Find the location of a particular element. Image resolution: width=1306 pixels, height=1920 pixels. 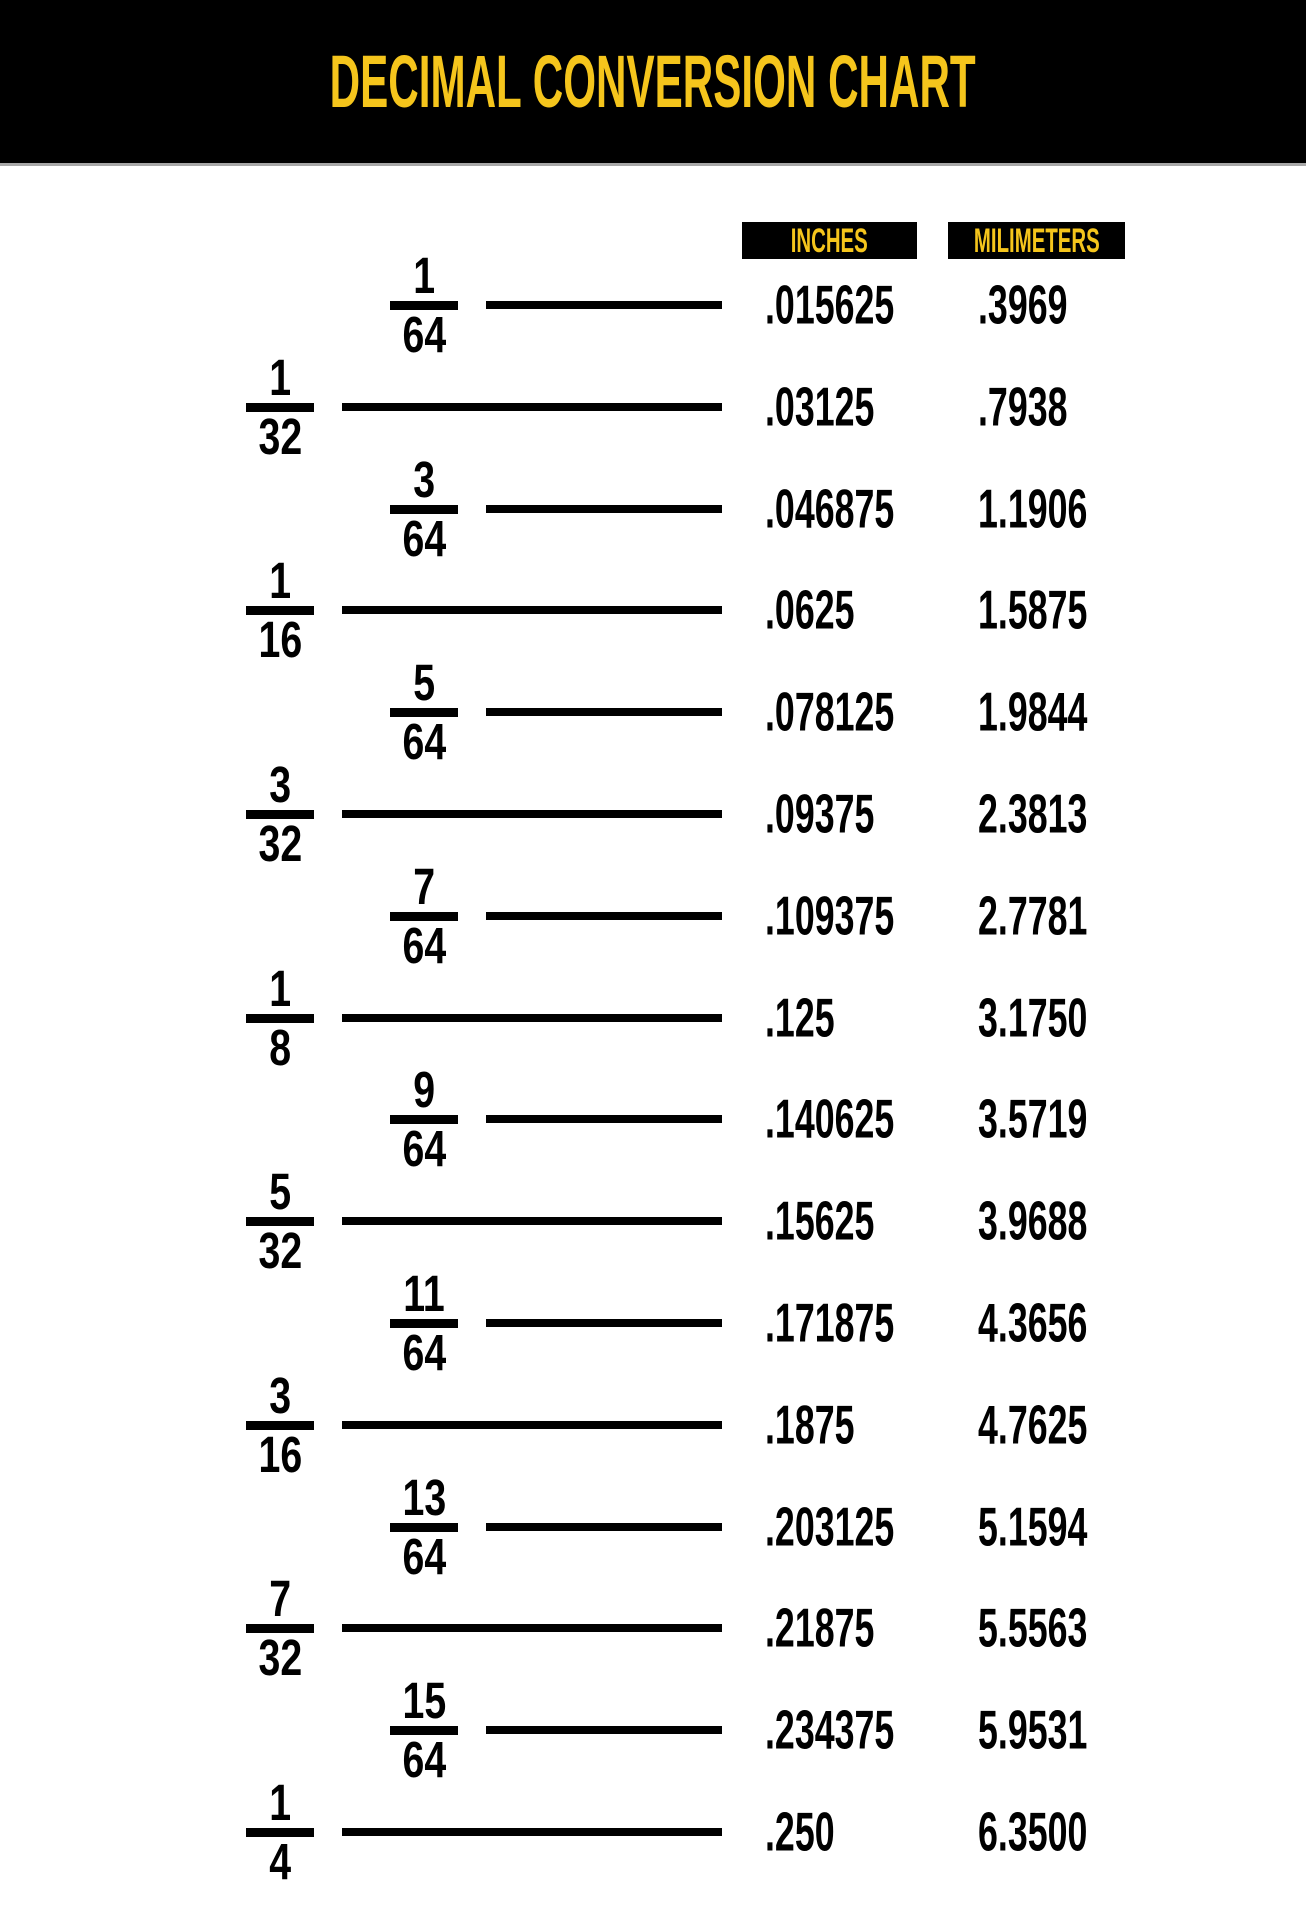

conversion-row: 13 64 .203125 5.1594 is located at coordinates (653, 1527).